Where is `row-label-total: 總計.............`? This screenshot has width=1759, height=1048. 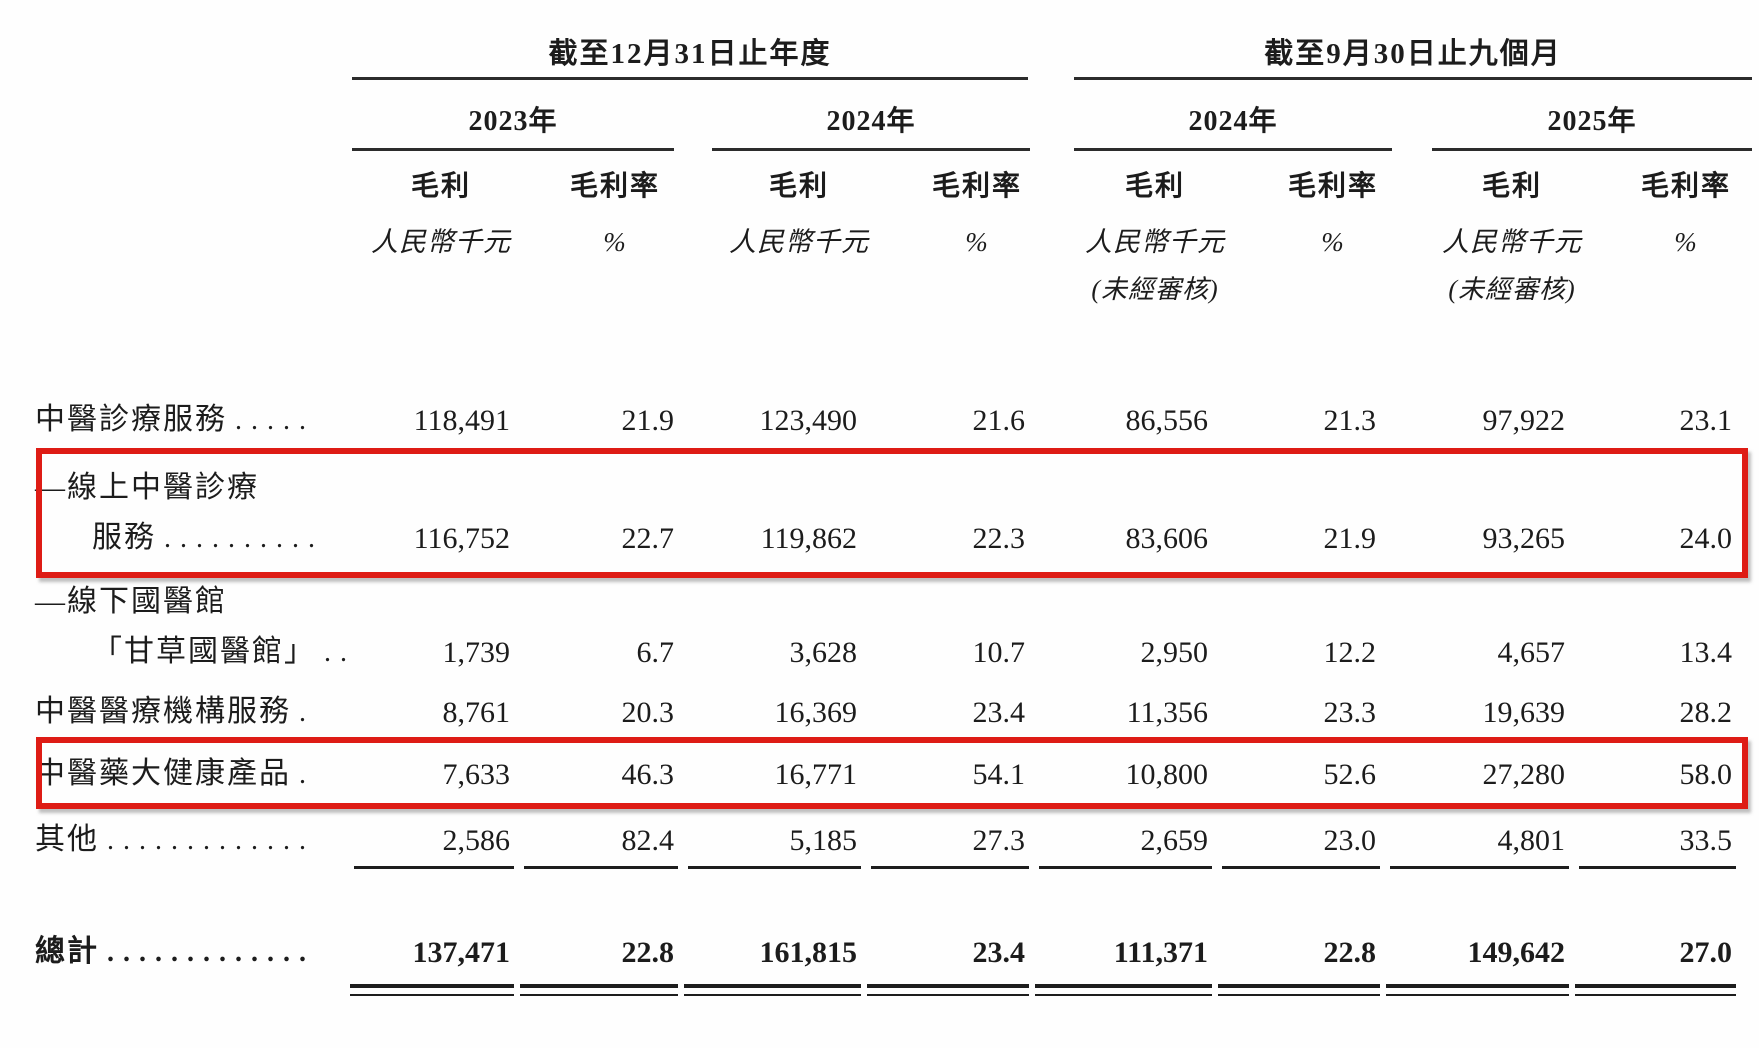
row-label-total: 總計............. is located at coordinates (175, 951).